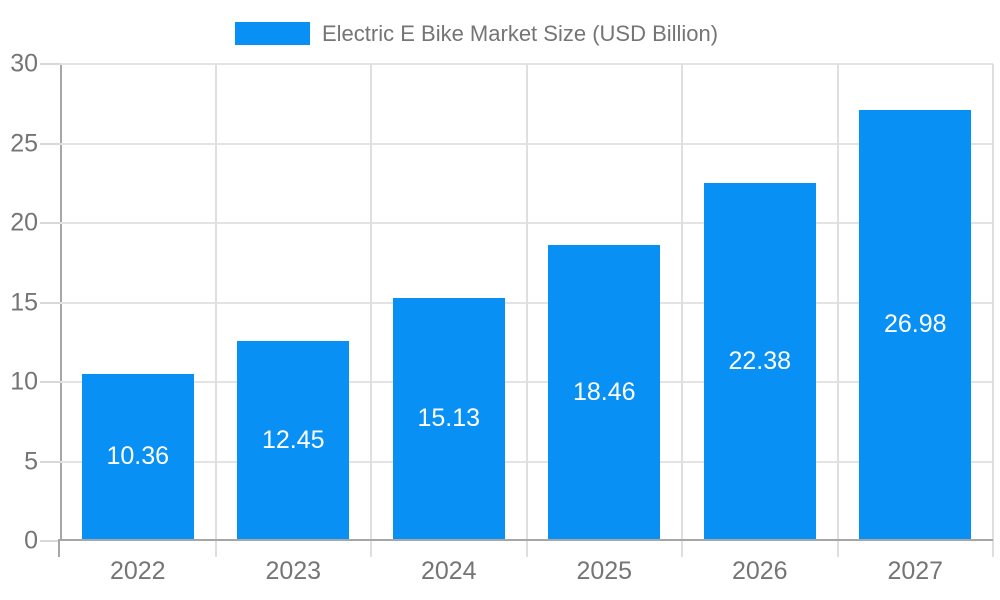 This screenshot has width=1000, height=600. I want to click on bar-value-label: 10.36, so click(138, 456).